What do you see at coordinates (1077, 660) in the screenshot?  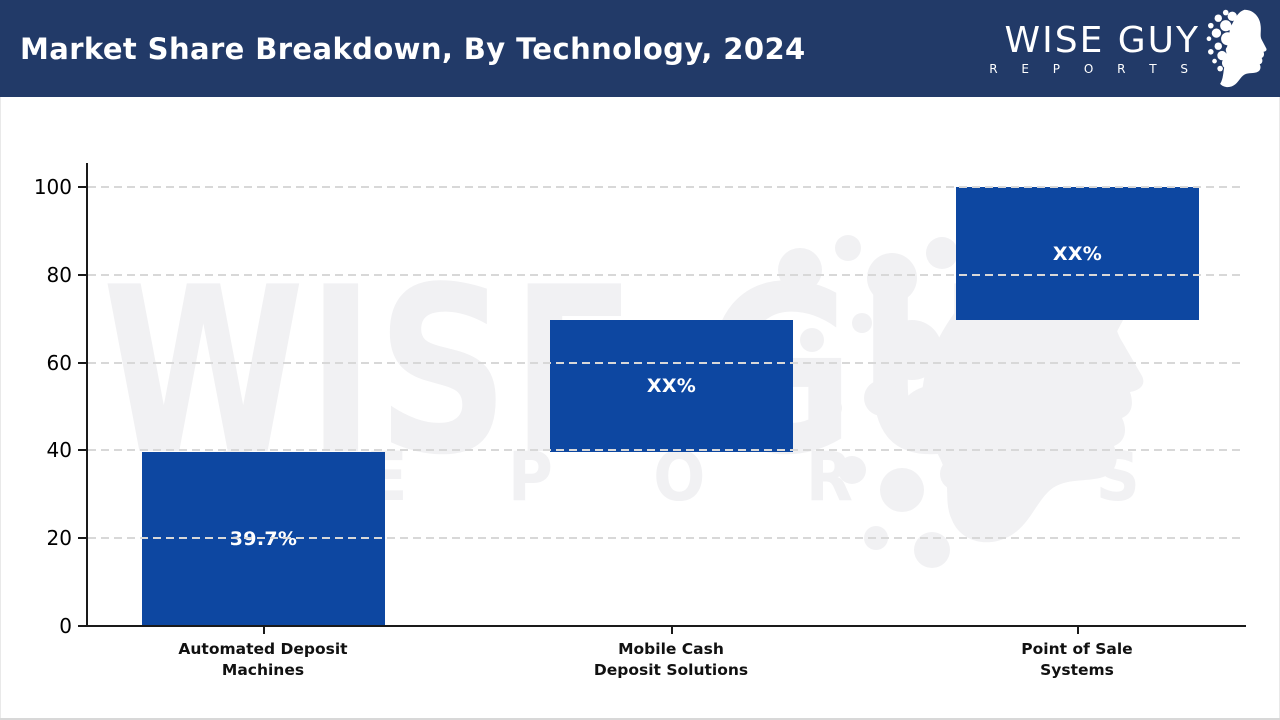 I see `x-label-point-of-sale-systems: Point of Sale Systems` at bounding box center [1077, 660].